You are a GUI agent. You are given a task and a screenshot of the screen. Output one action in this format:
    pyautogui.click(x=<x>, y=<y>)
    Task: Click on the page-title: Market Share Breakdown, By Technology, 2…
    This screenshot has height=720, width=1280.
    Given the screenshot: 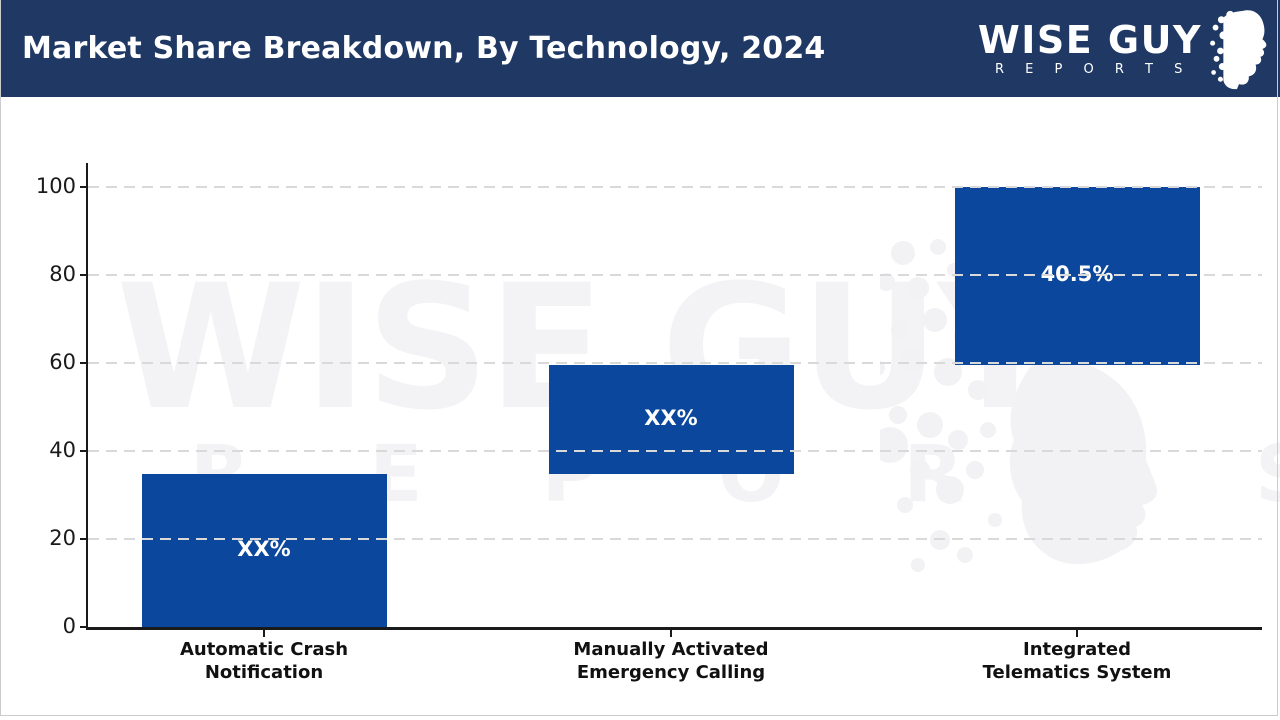 What is the action you would take?
    pyautogui.click(x=424, y=48)
    